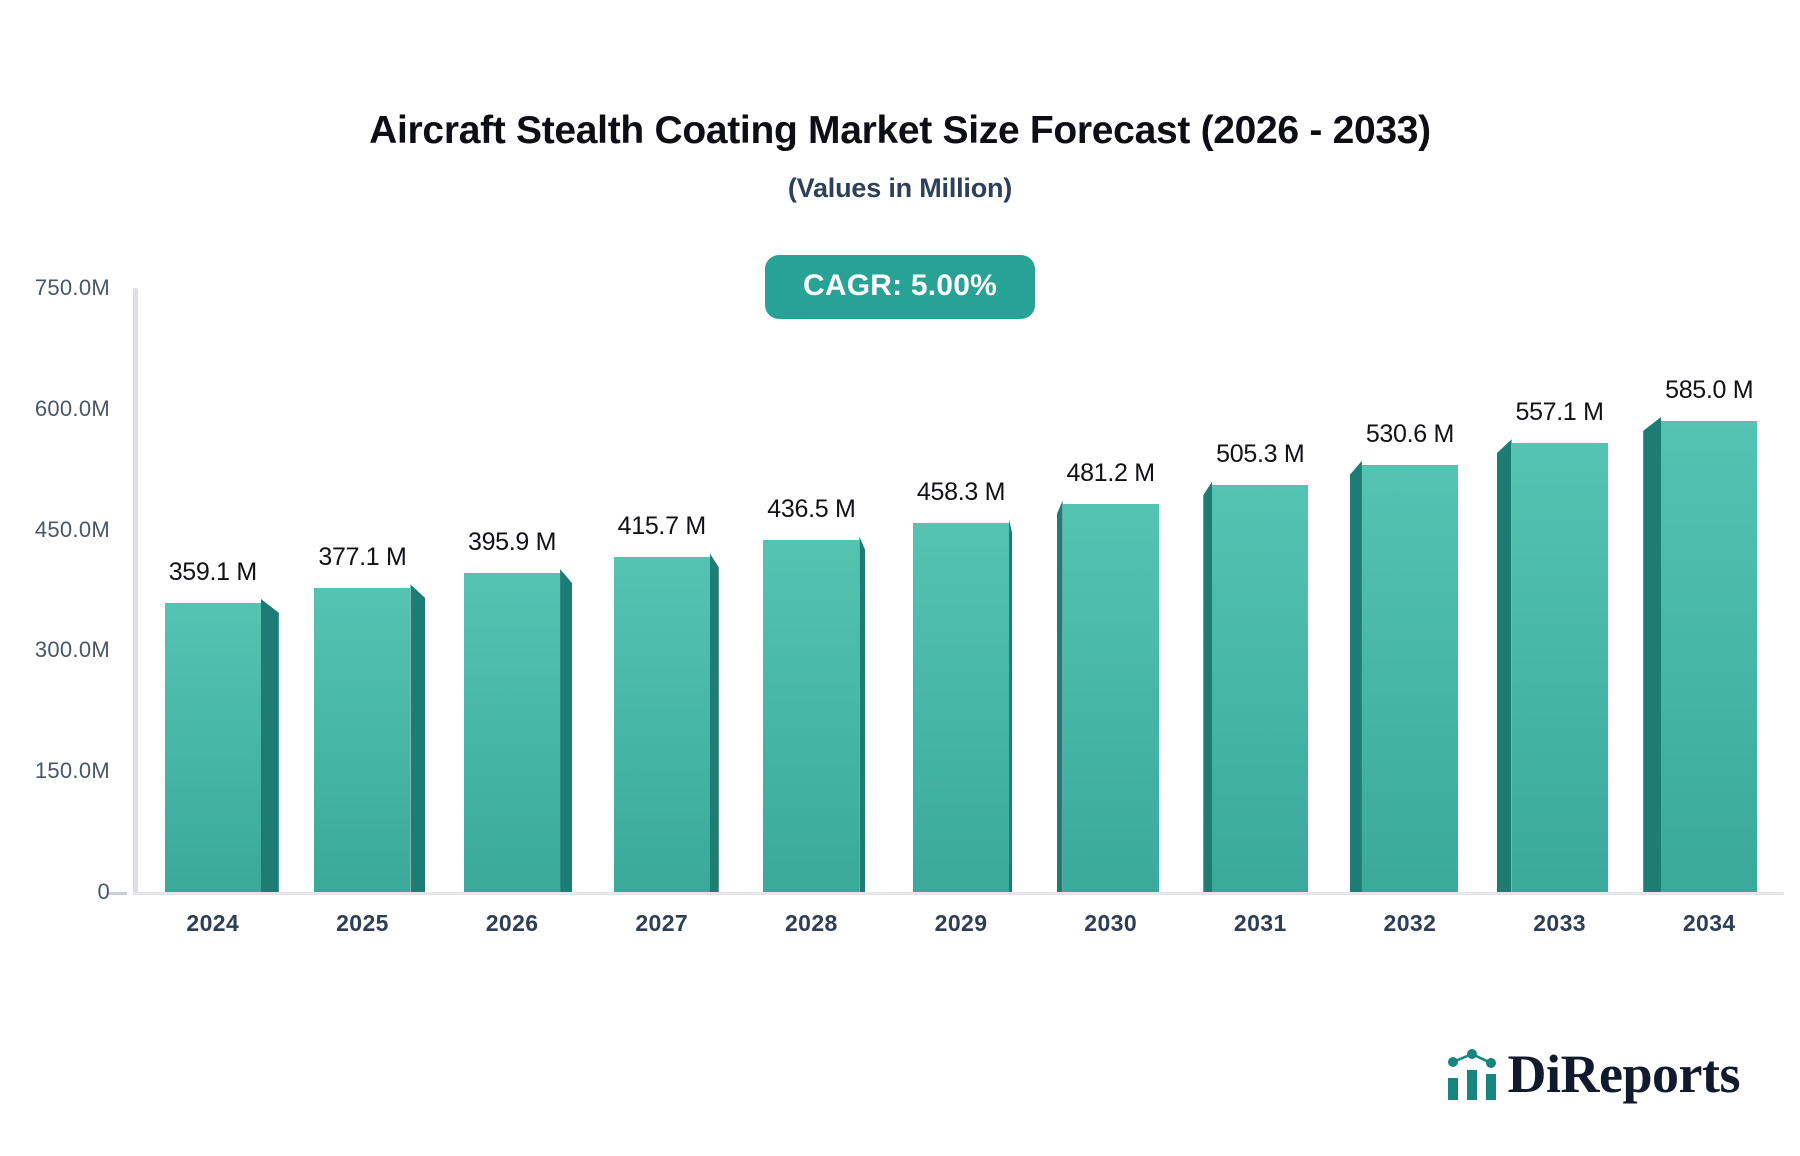  What do you see at coordinates (1559, 923) in the screenshot?
I see `x-axis-tick-label: 2033` at bounding box center [1559, 923].